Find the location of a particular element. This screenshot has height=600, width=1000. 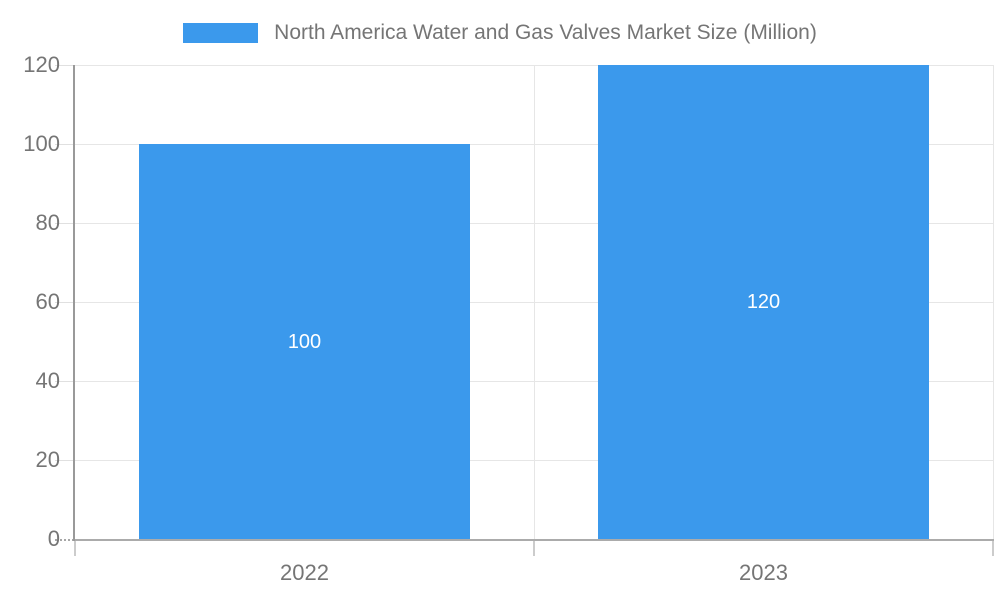

x-tick-label: 2022 is located at coordinates (304, 572).